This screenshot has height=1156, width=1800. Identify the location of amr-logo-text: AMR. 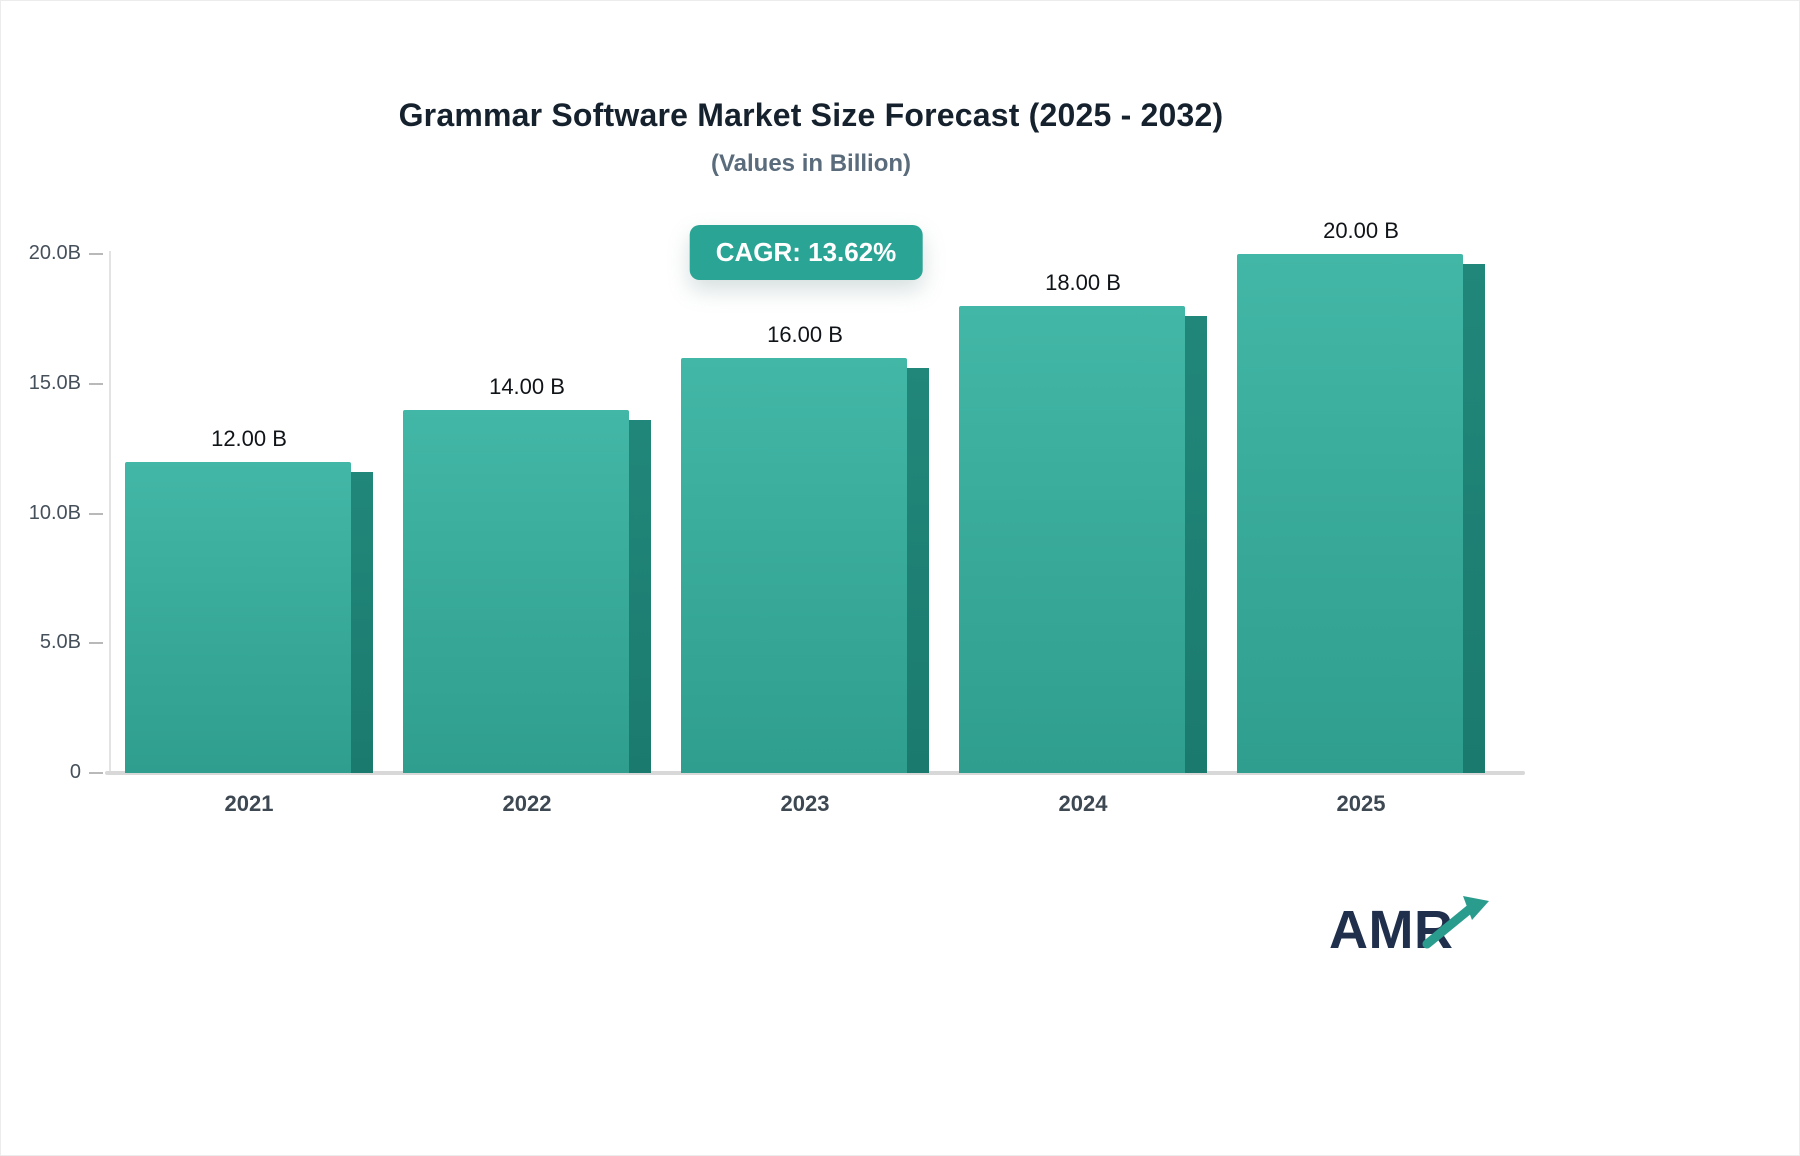
(1391, 930).